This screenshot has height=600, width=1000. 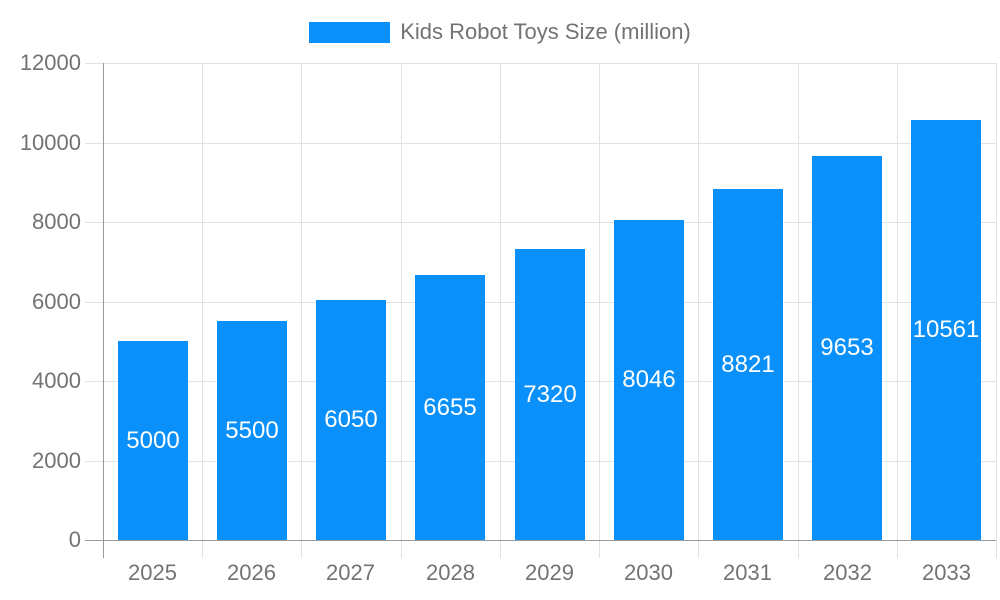 I want to click on bar-value-label: 5500, so click(x=252, y=430).